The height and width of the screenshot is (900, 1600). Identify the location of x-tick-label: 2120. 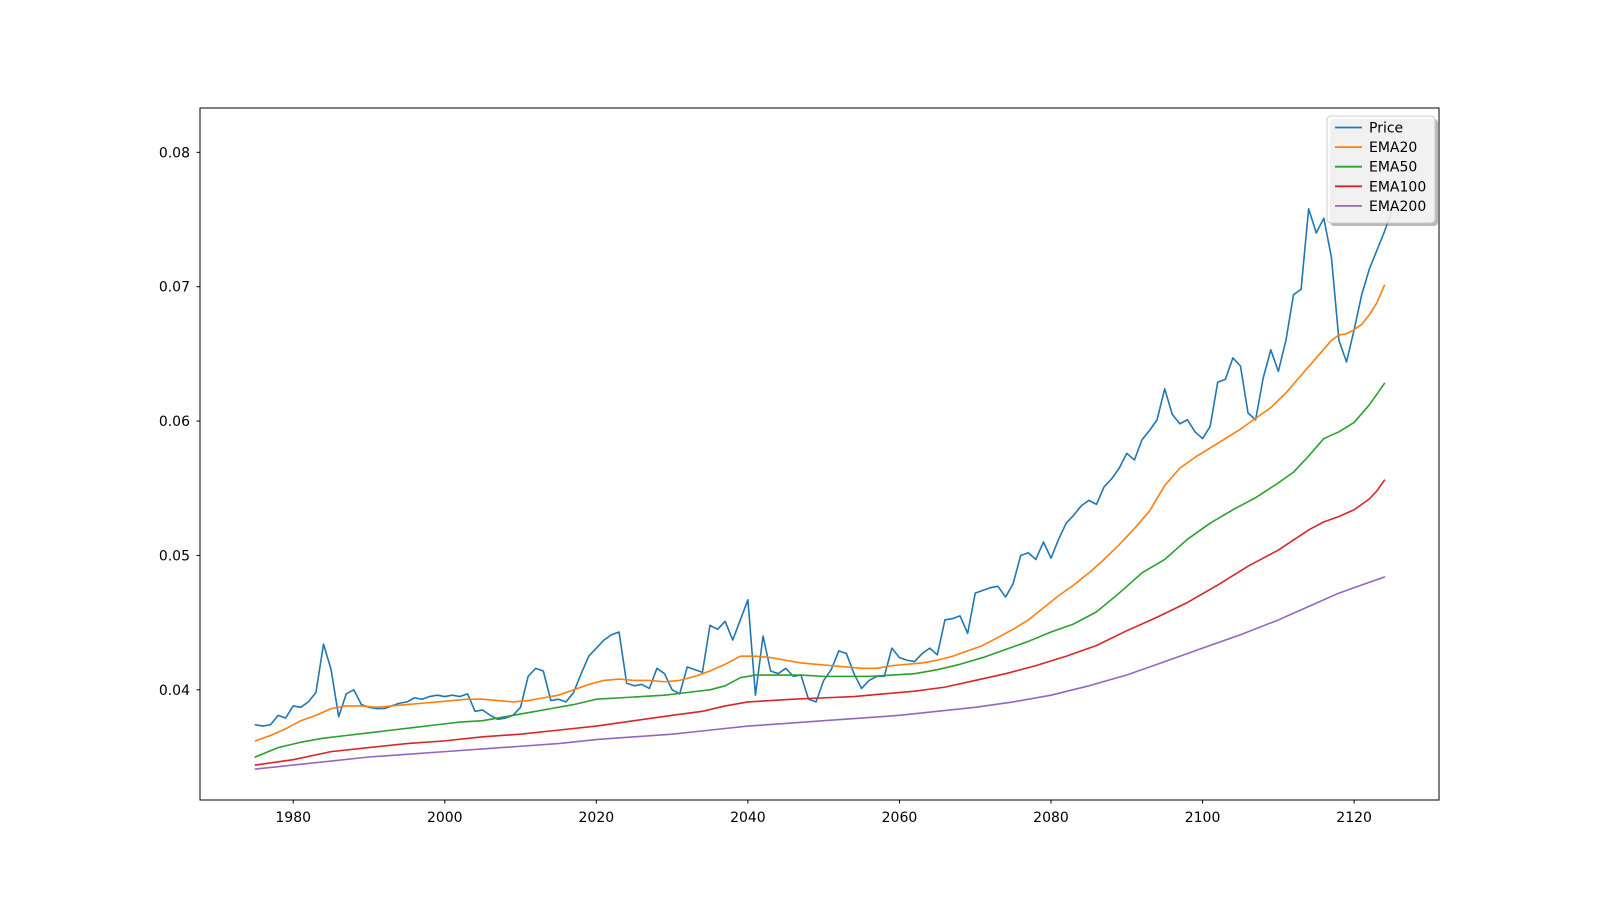
(1354, 818).